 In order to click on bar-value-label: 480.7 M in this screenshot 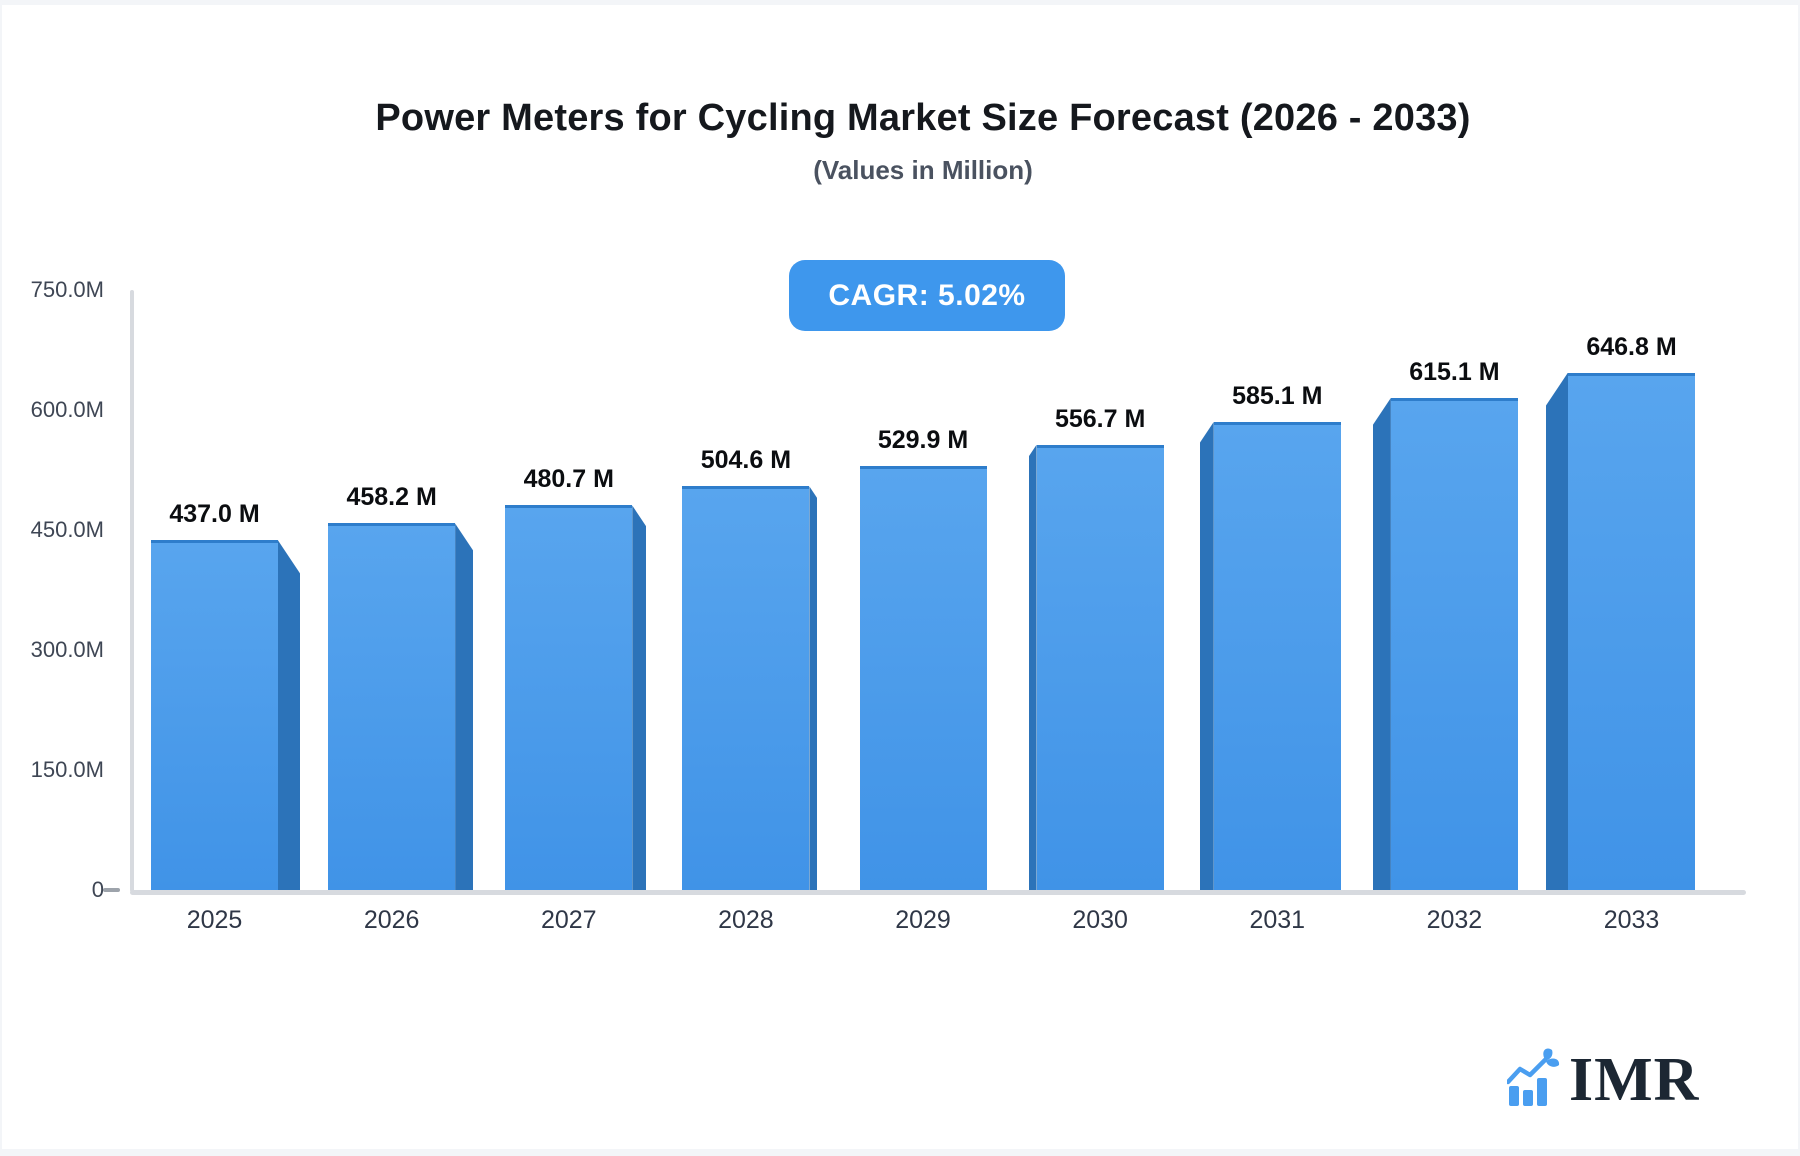, I will do `click(568, 479)`.